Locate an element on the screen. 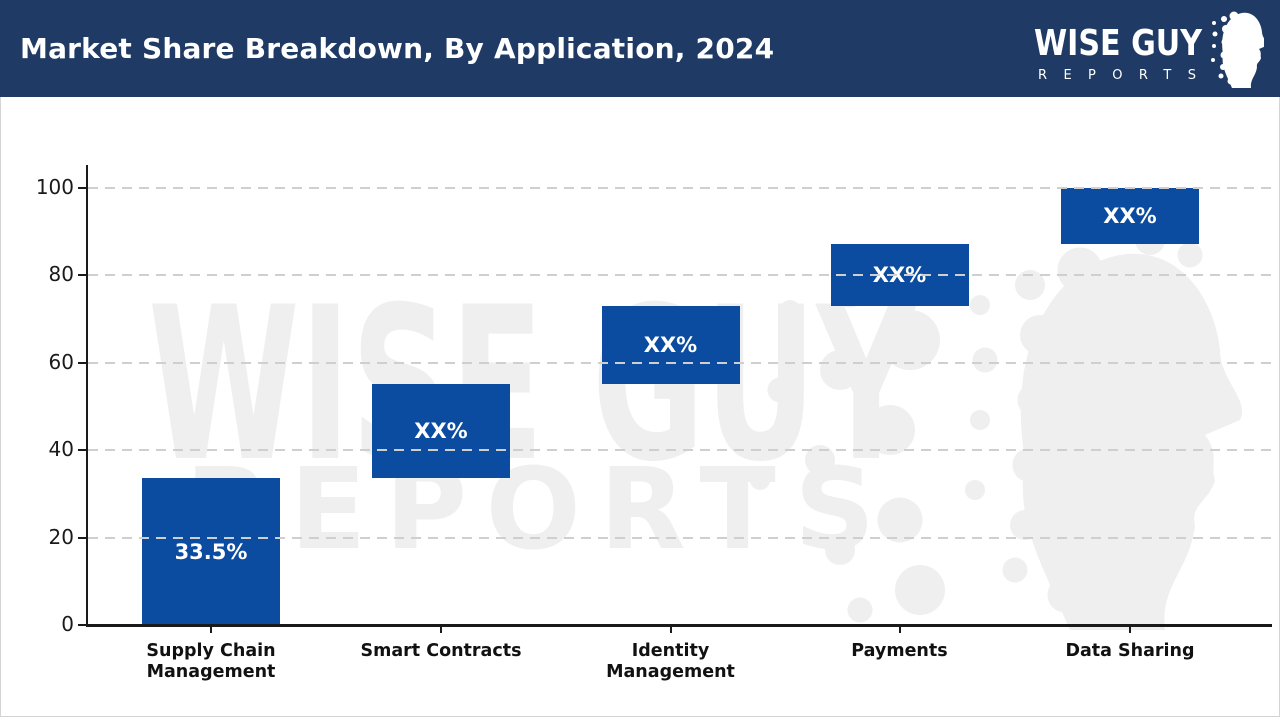 The width and height of the screenshot is (1280, 720). y-axis-label: 40 is located at coordinates (61, 449).